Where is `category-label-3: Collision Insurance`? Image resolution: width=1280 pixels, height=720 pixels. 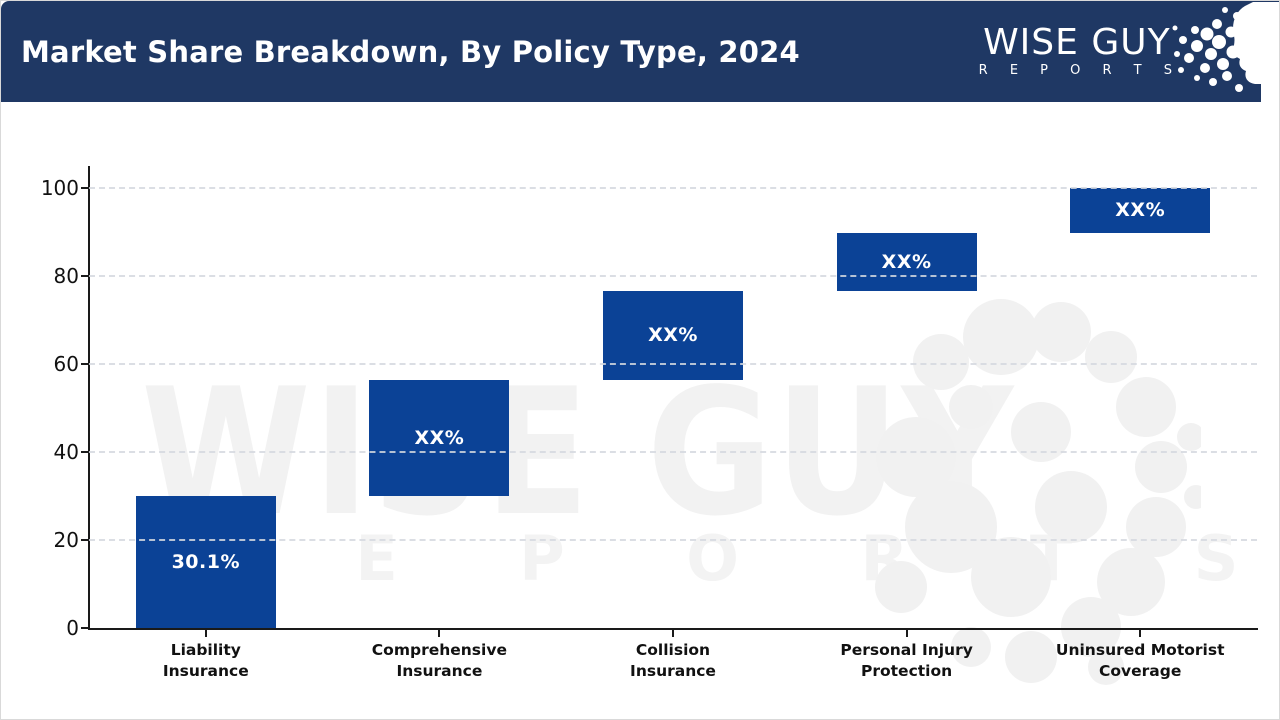
category-label-3: Collision Insurance is located at coordinates (673, 660).